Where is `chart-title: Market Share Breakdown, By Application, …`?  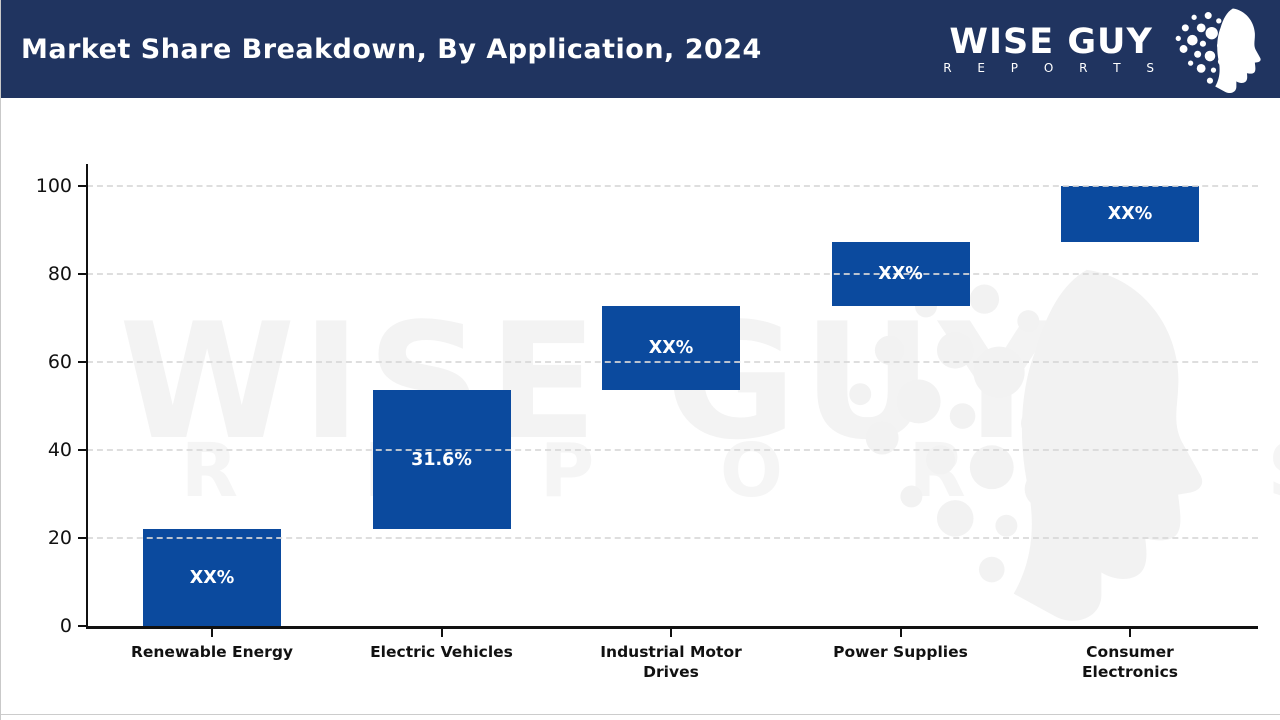
chart-title: Market Share Breakdown, By Application, … is located at coordinates (391, 49).